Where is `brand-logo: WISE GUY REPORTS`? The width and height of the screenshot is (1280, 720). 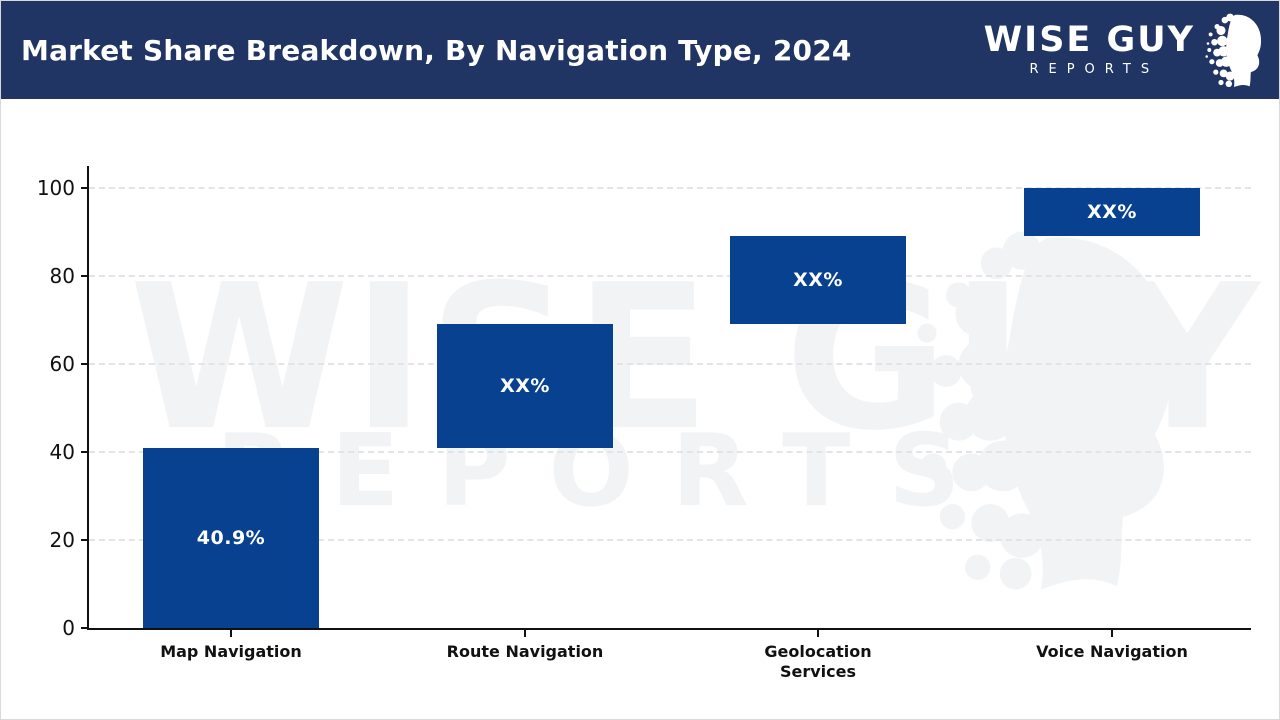
brand-logo: WISE GUY REPORTS is located at coordinates (1131, 50).